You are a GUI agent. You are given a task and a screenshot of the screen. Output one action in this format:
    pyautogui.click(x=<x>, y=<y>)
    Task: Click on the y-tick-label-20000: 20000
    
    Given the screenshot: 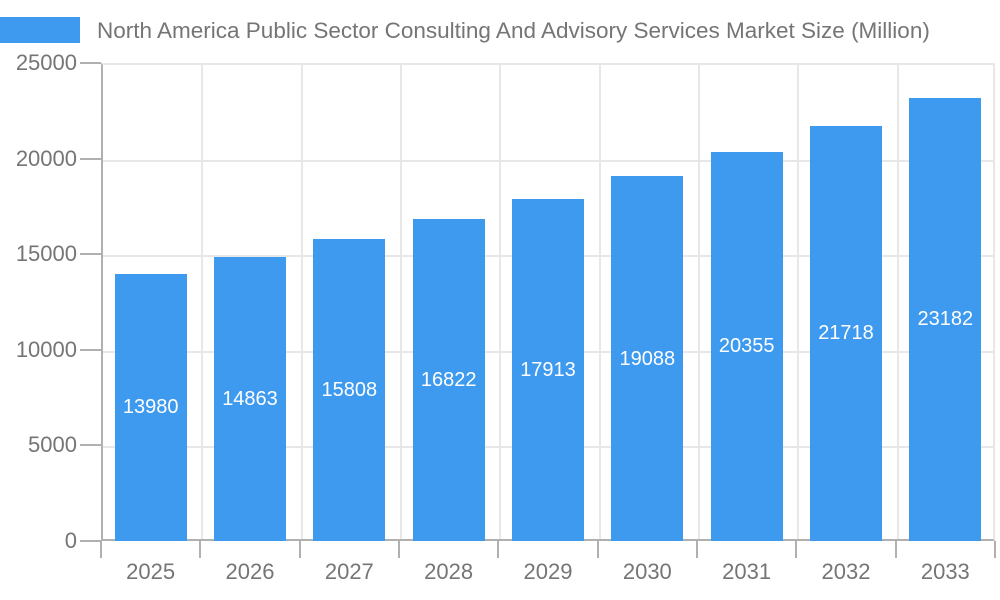 What is the action you would take?
    pyautogui.click(x=46, y=158)
    